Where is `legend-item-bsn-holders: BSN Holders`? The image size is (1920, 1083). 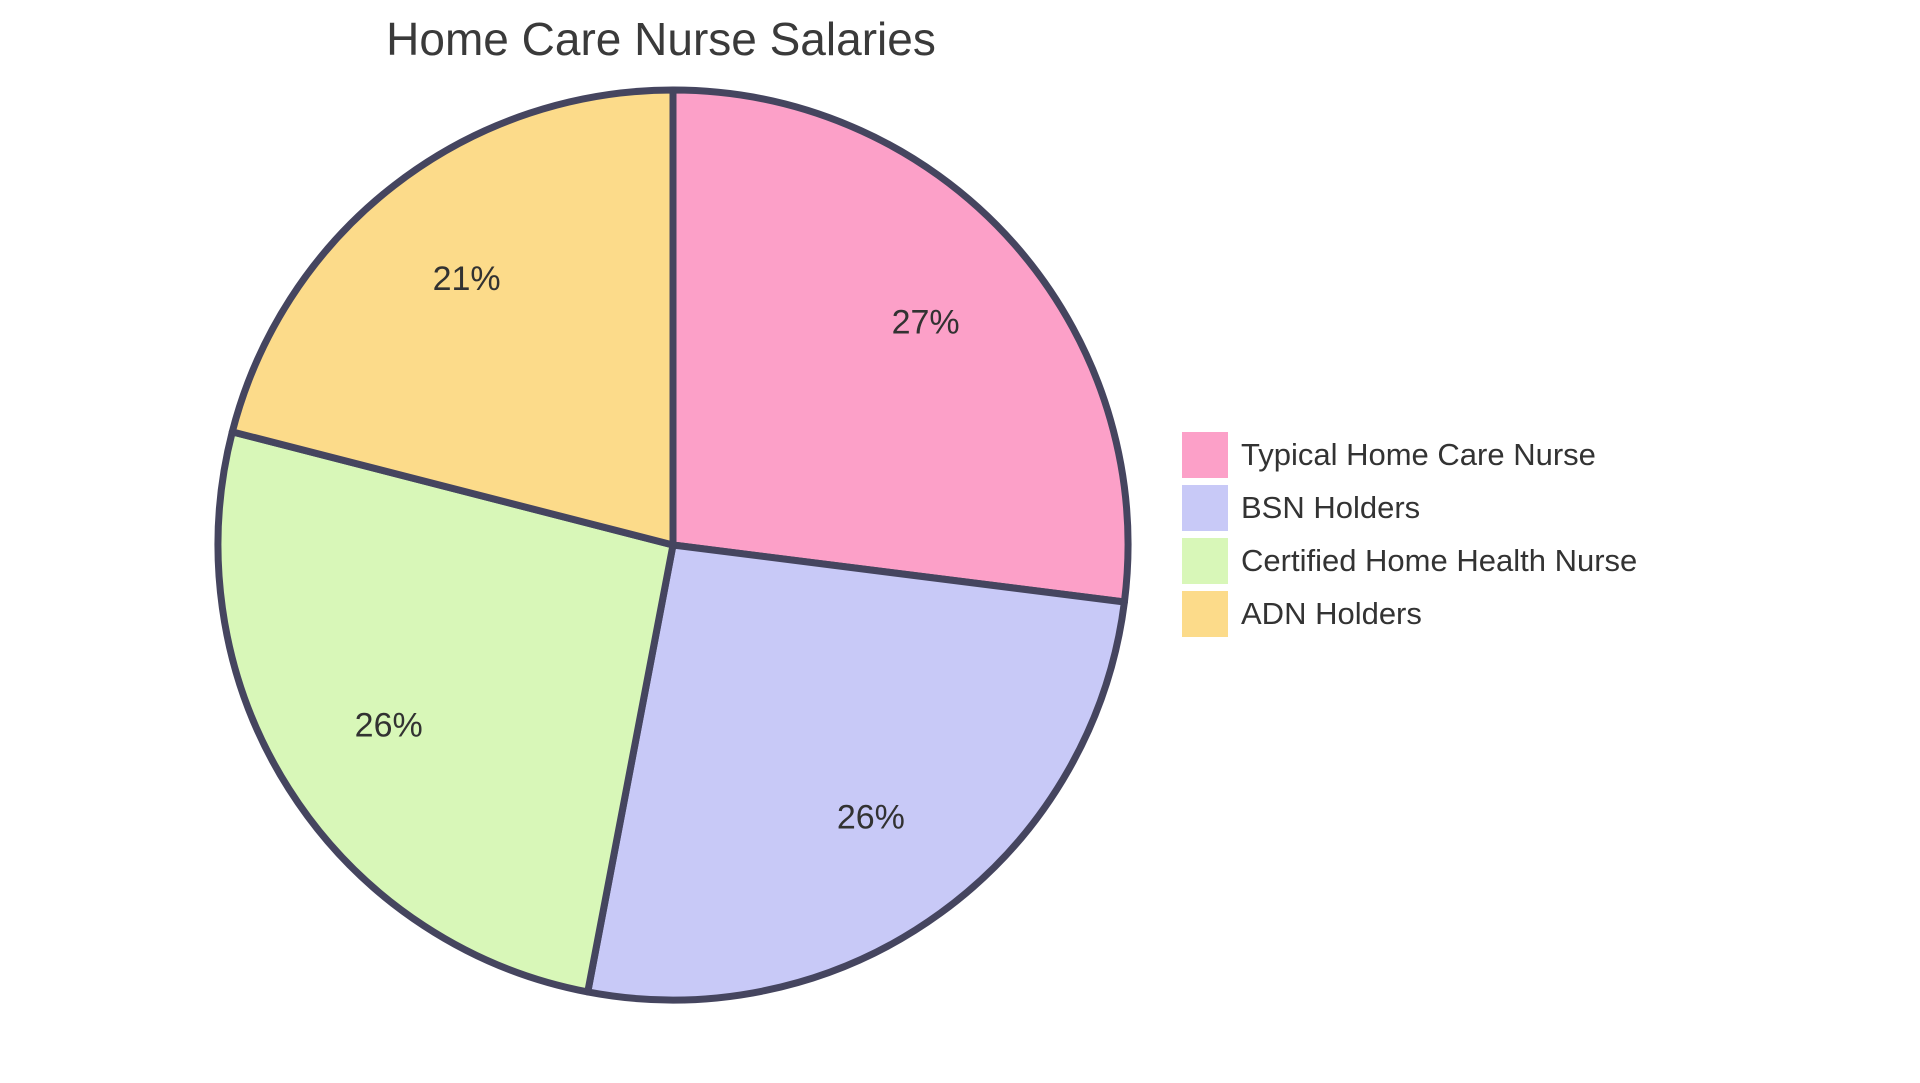
legend-item-bsn-holders: BSN Holders is located at coordinates (1409, 508).